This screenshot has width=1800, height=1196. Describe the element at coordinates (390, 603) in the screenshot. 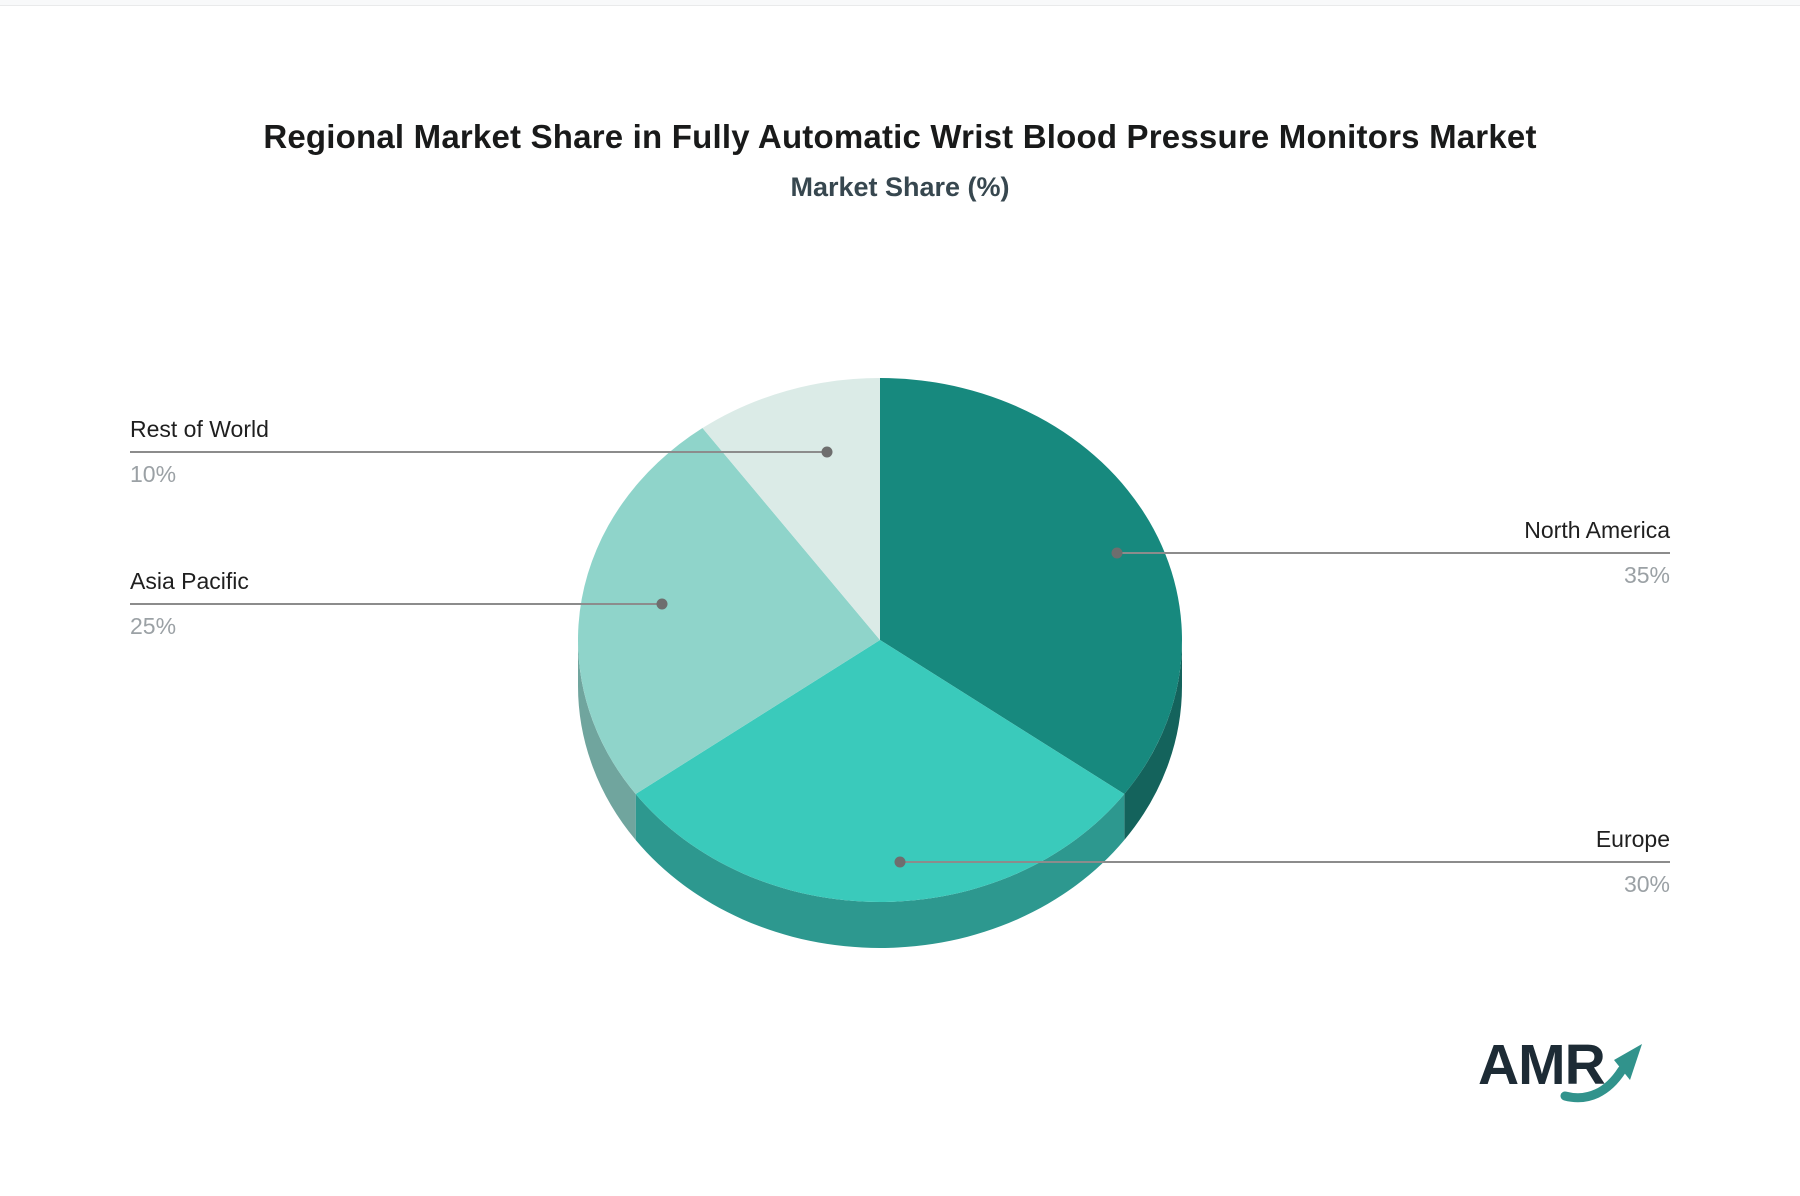

I see `annotation-asia-pacific: Asia Pacific 25%` at that location.